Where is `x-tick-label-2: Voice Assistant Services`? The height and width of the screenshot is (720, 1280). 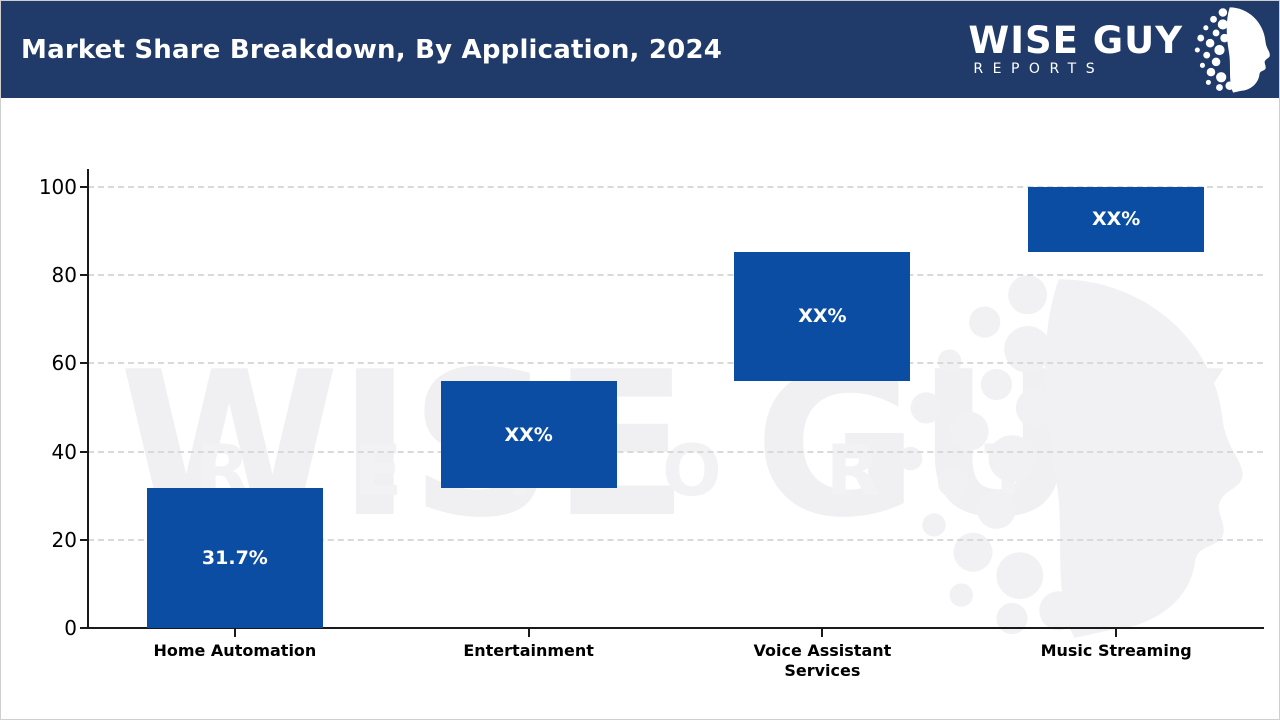
x-tick-label-2: Voice Assistant Services is located at coordinates (822, 660).